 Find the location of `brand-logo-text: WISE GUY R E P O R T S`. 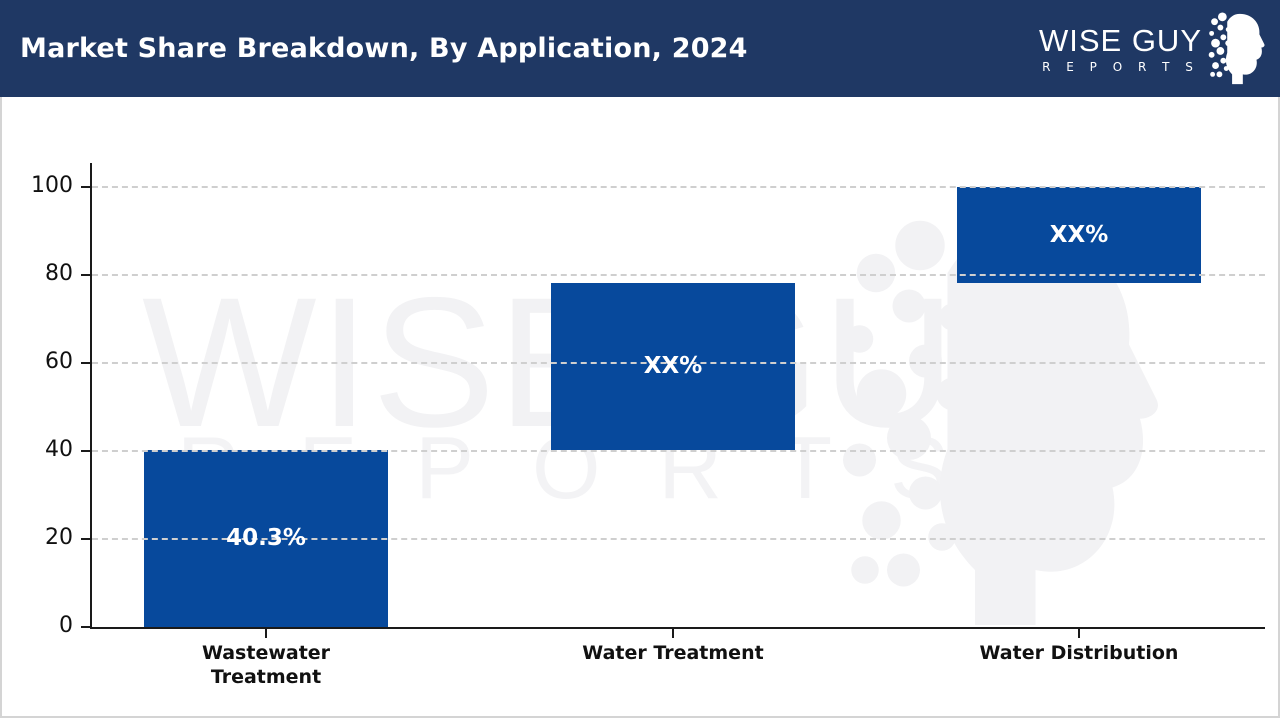

brand-logo-text: WISE GUY R E P O R T S is located at coordinates (1120, 49).